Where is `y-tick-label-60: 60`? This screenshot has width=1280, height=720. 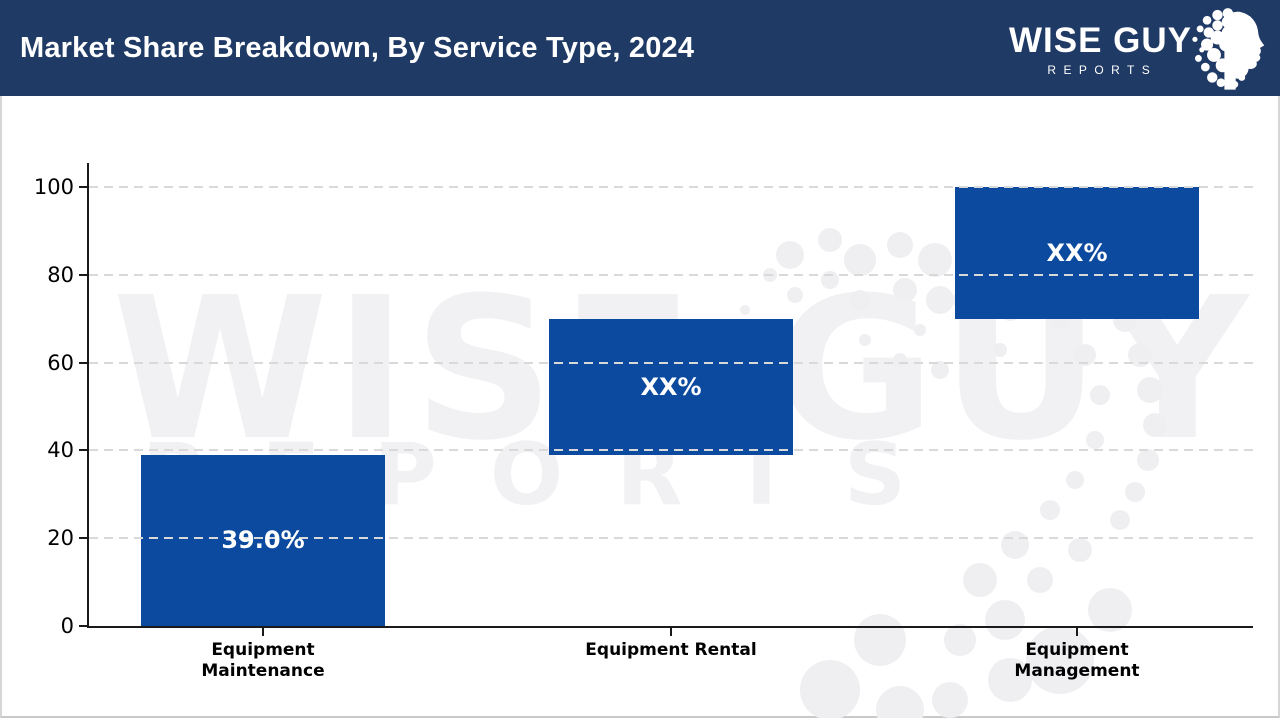 y-tick-label-60: 60 is located at coordinates (60, 362).